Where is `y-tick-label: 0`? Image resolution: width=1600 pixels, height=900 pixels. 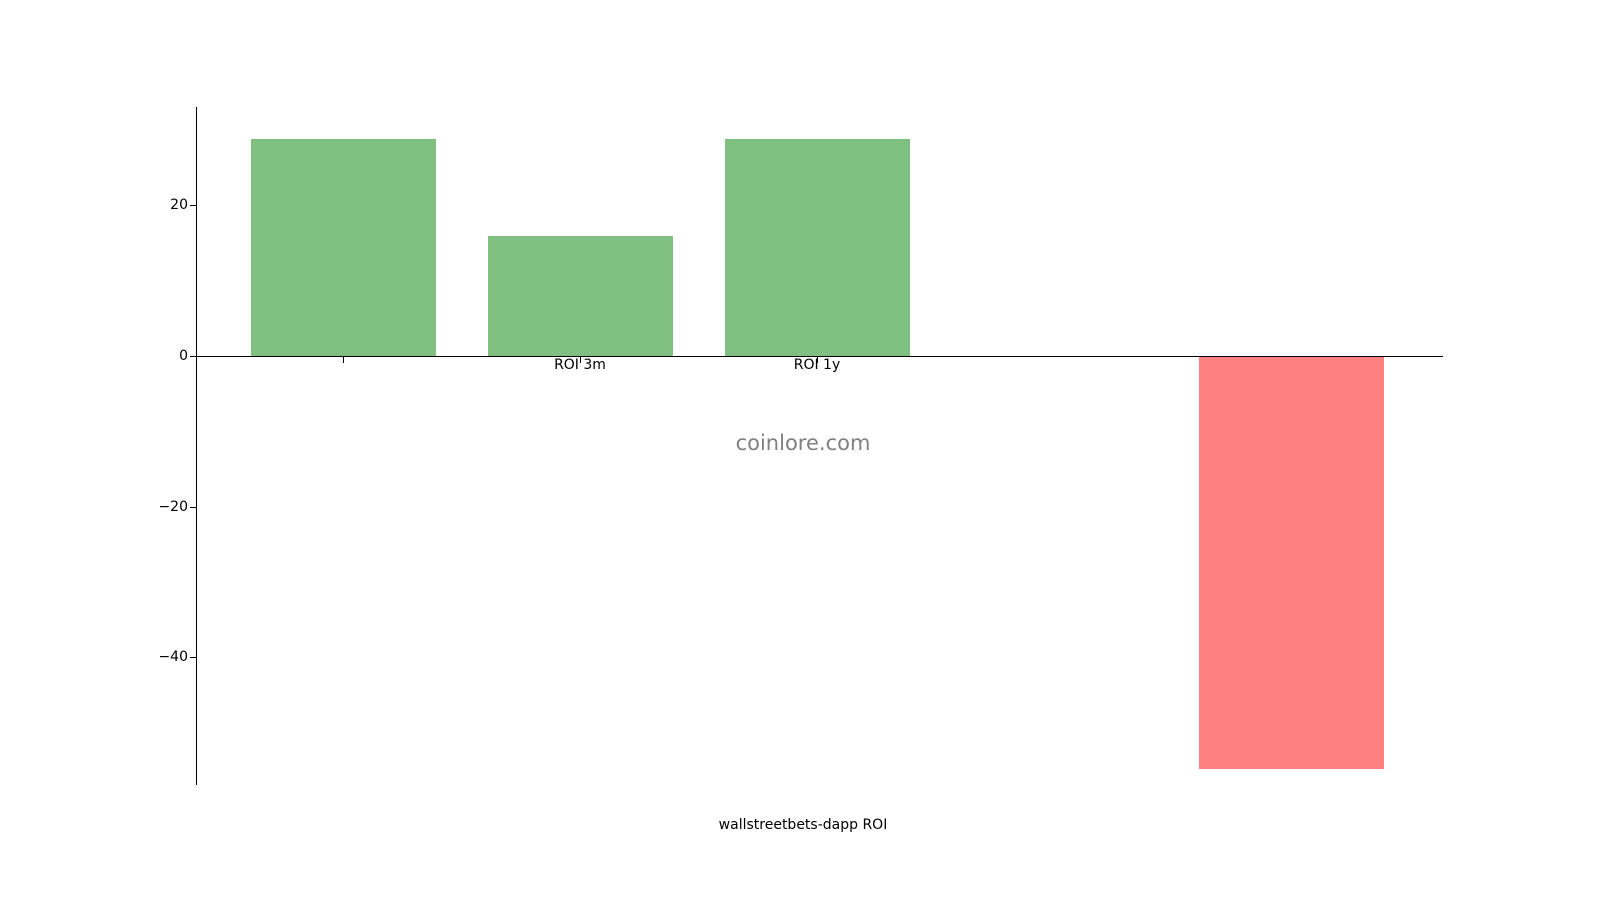 y-tick-label: 0 is located at coordinates (183, 356).